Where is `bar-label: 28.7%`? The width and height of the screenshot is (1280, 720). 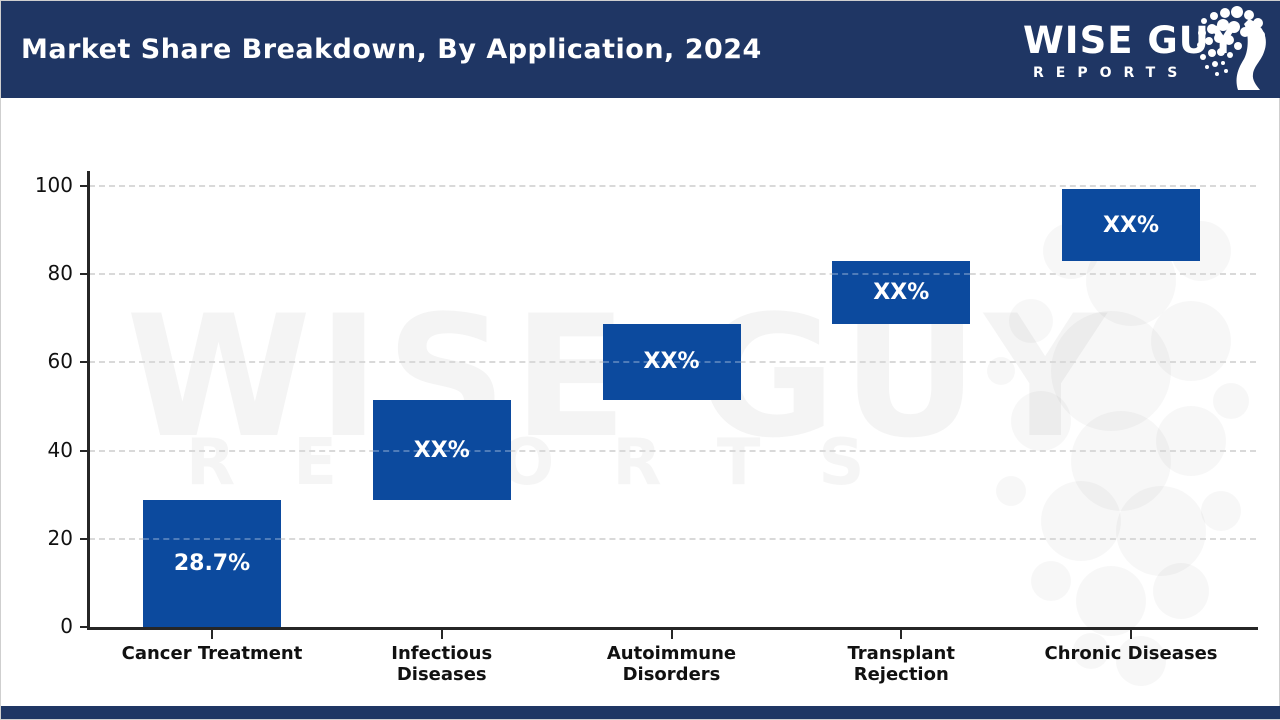
bar-label: 28.7% is located at coordinates (212, 564).